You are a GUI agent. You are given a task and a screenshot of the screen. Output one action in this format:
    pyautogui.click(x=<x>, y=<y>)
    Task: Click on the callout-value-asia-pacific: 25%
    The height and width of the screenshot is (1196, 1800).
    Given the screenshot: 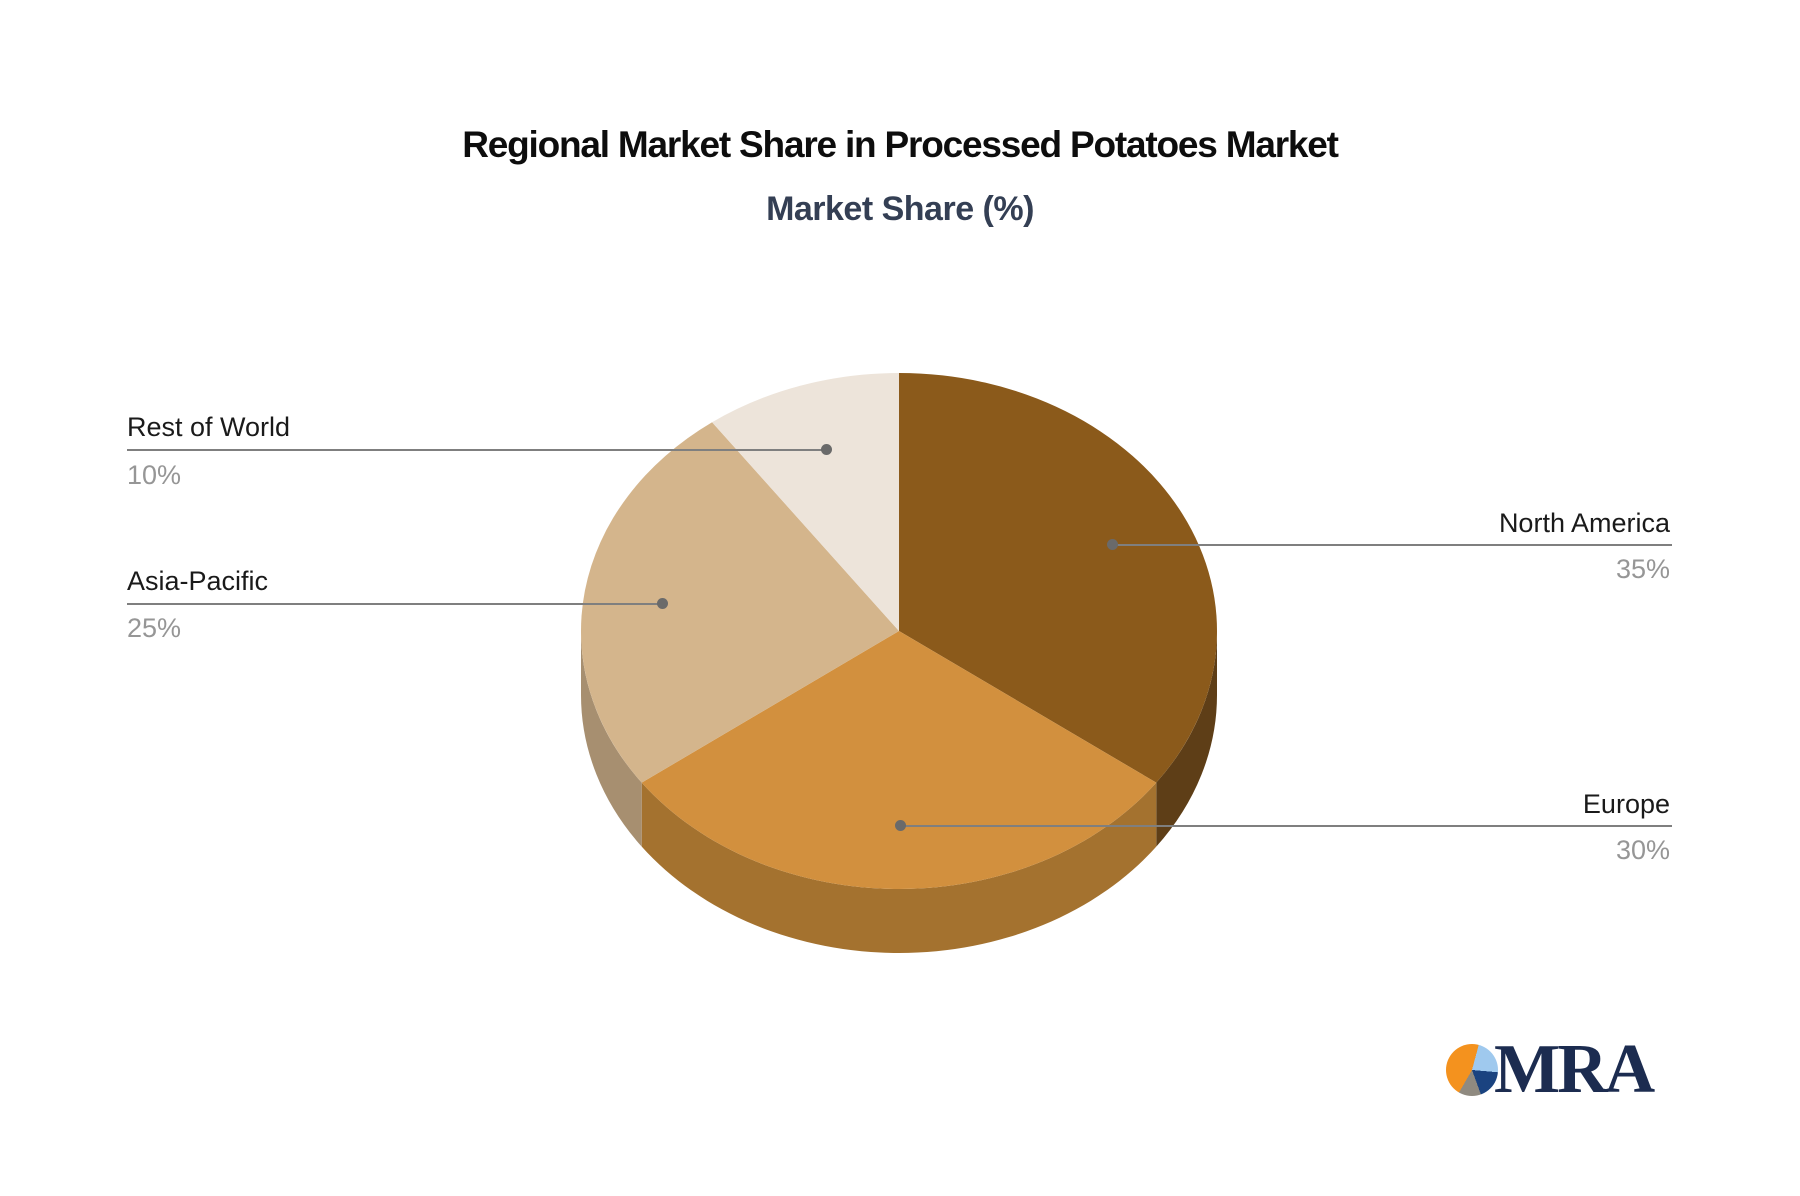 What is the action you would take?
    pyautogui.click(x=154, y=628)
    